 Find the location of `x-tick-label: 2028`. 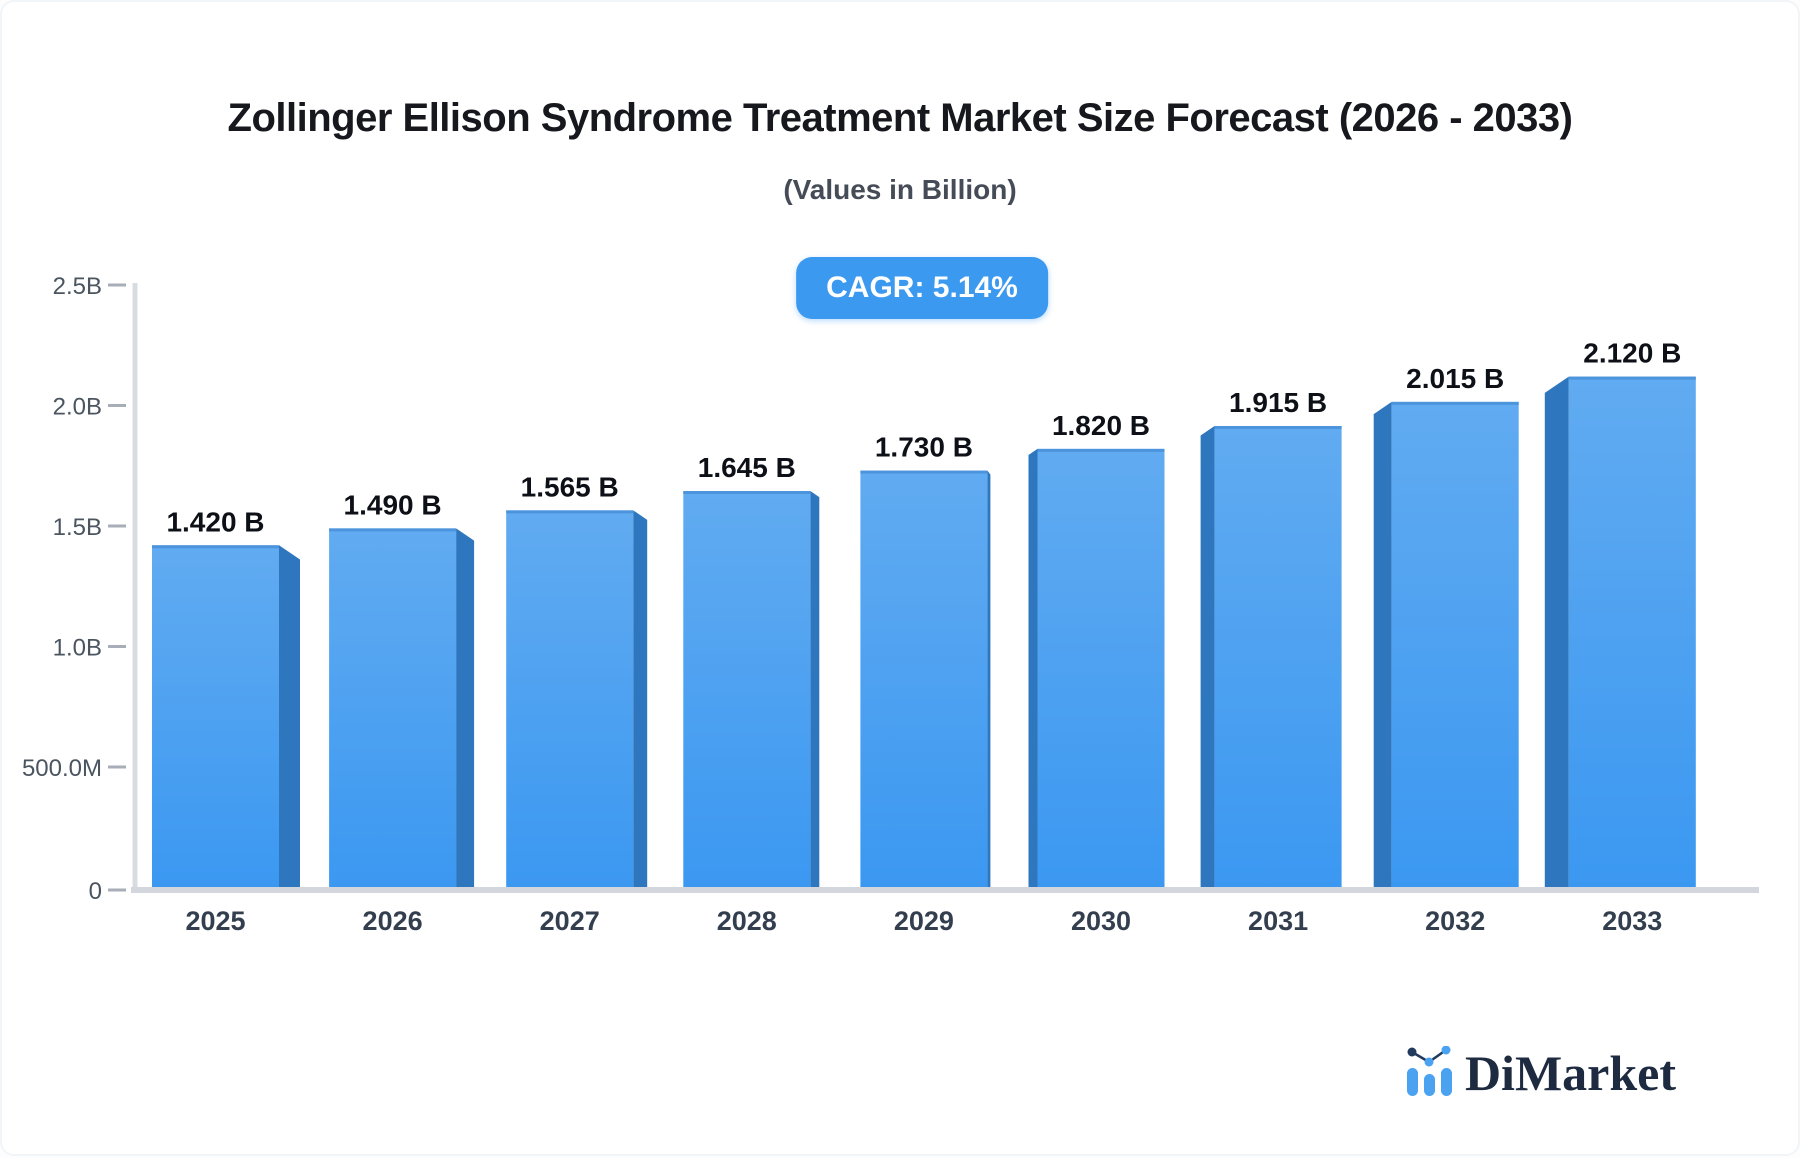

x-tick-label: 2028 is located at coordinates (747, 921).